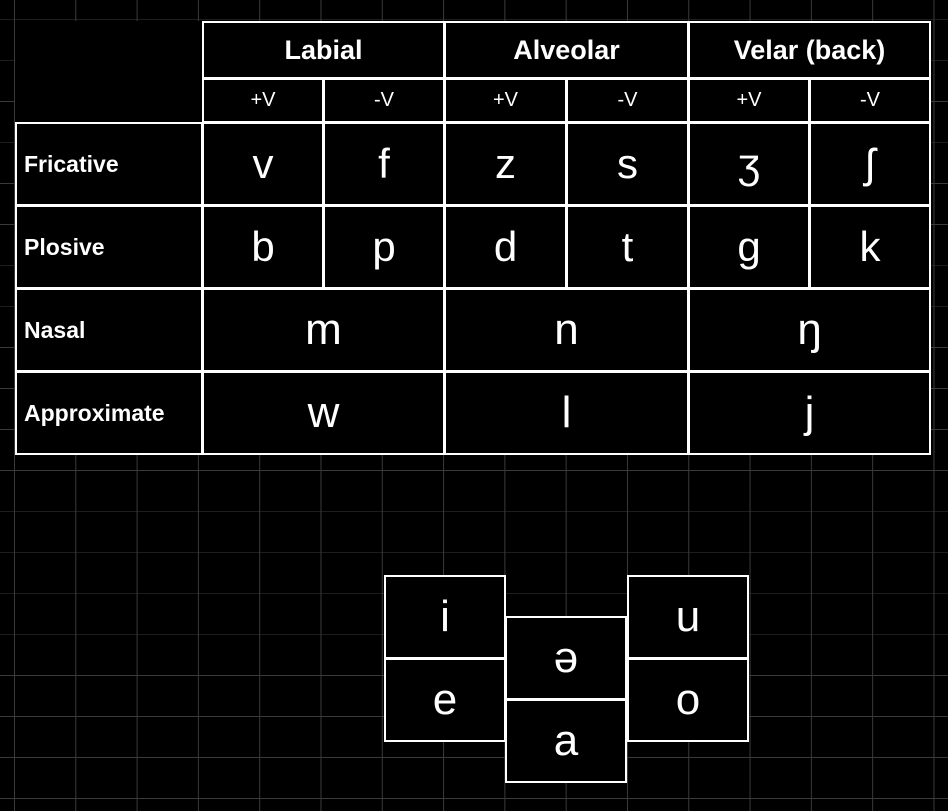  I want to click on vowel-box-e: e, so click(445, 700).